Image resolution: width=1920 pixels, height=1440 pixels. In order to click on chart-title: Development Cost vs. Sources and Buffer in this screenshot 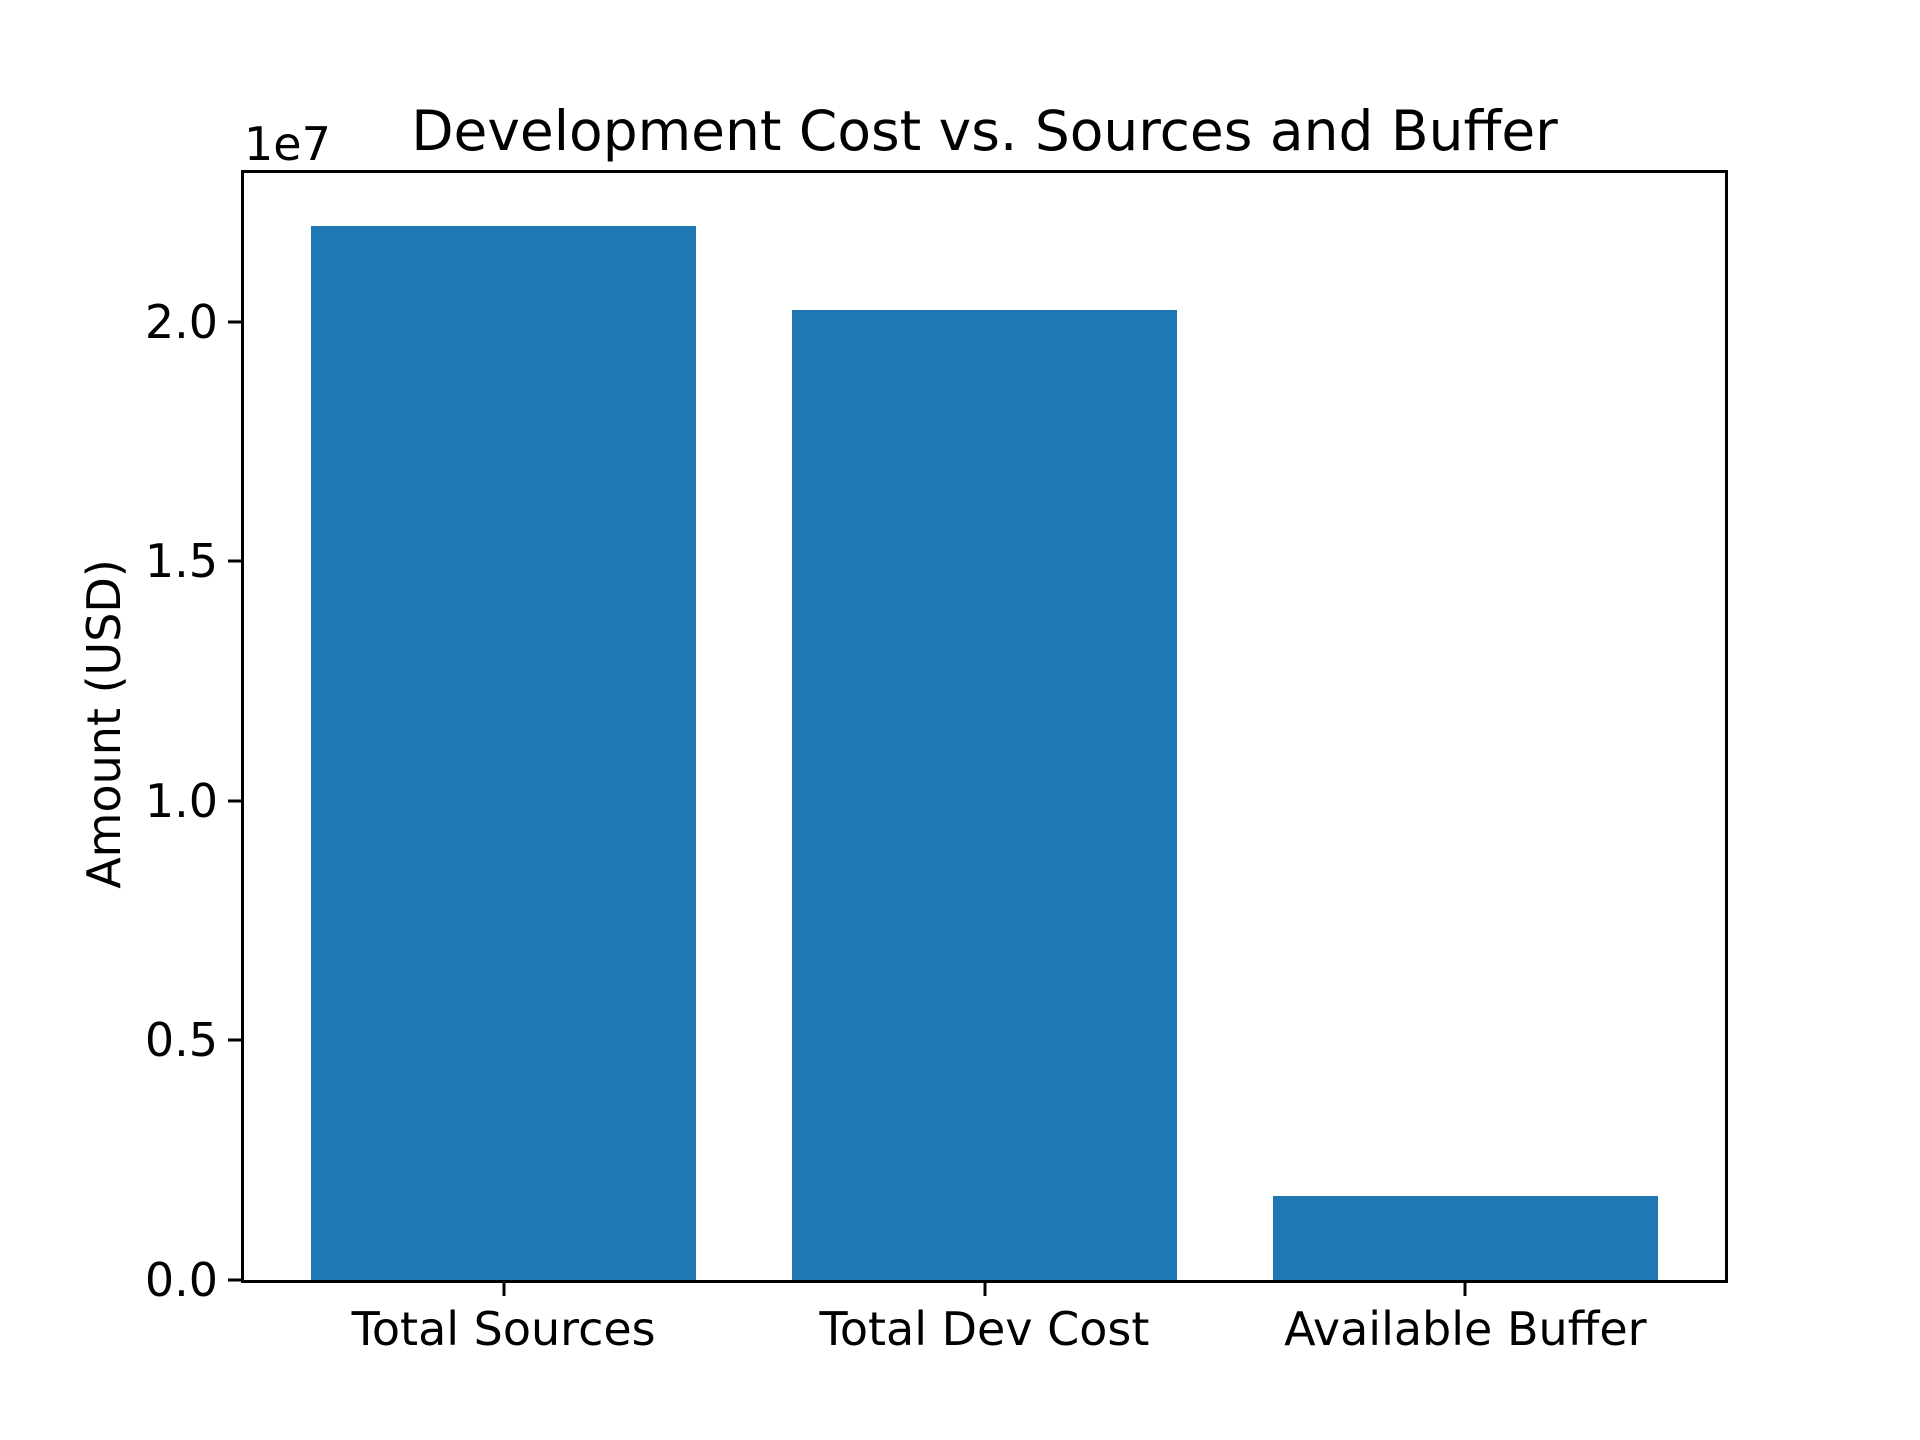, I will do `click(984, 131)`.